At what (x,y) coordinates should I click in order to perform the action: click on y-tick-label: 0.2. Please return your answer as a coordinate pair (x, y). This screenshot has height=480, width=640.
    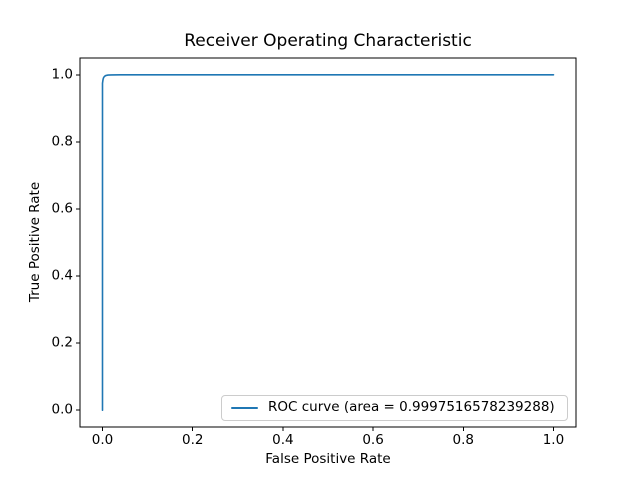
    Looking at the image, I should click on (62, 342).